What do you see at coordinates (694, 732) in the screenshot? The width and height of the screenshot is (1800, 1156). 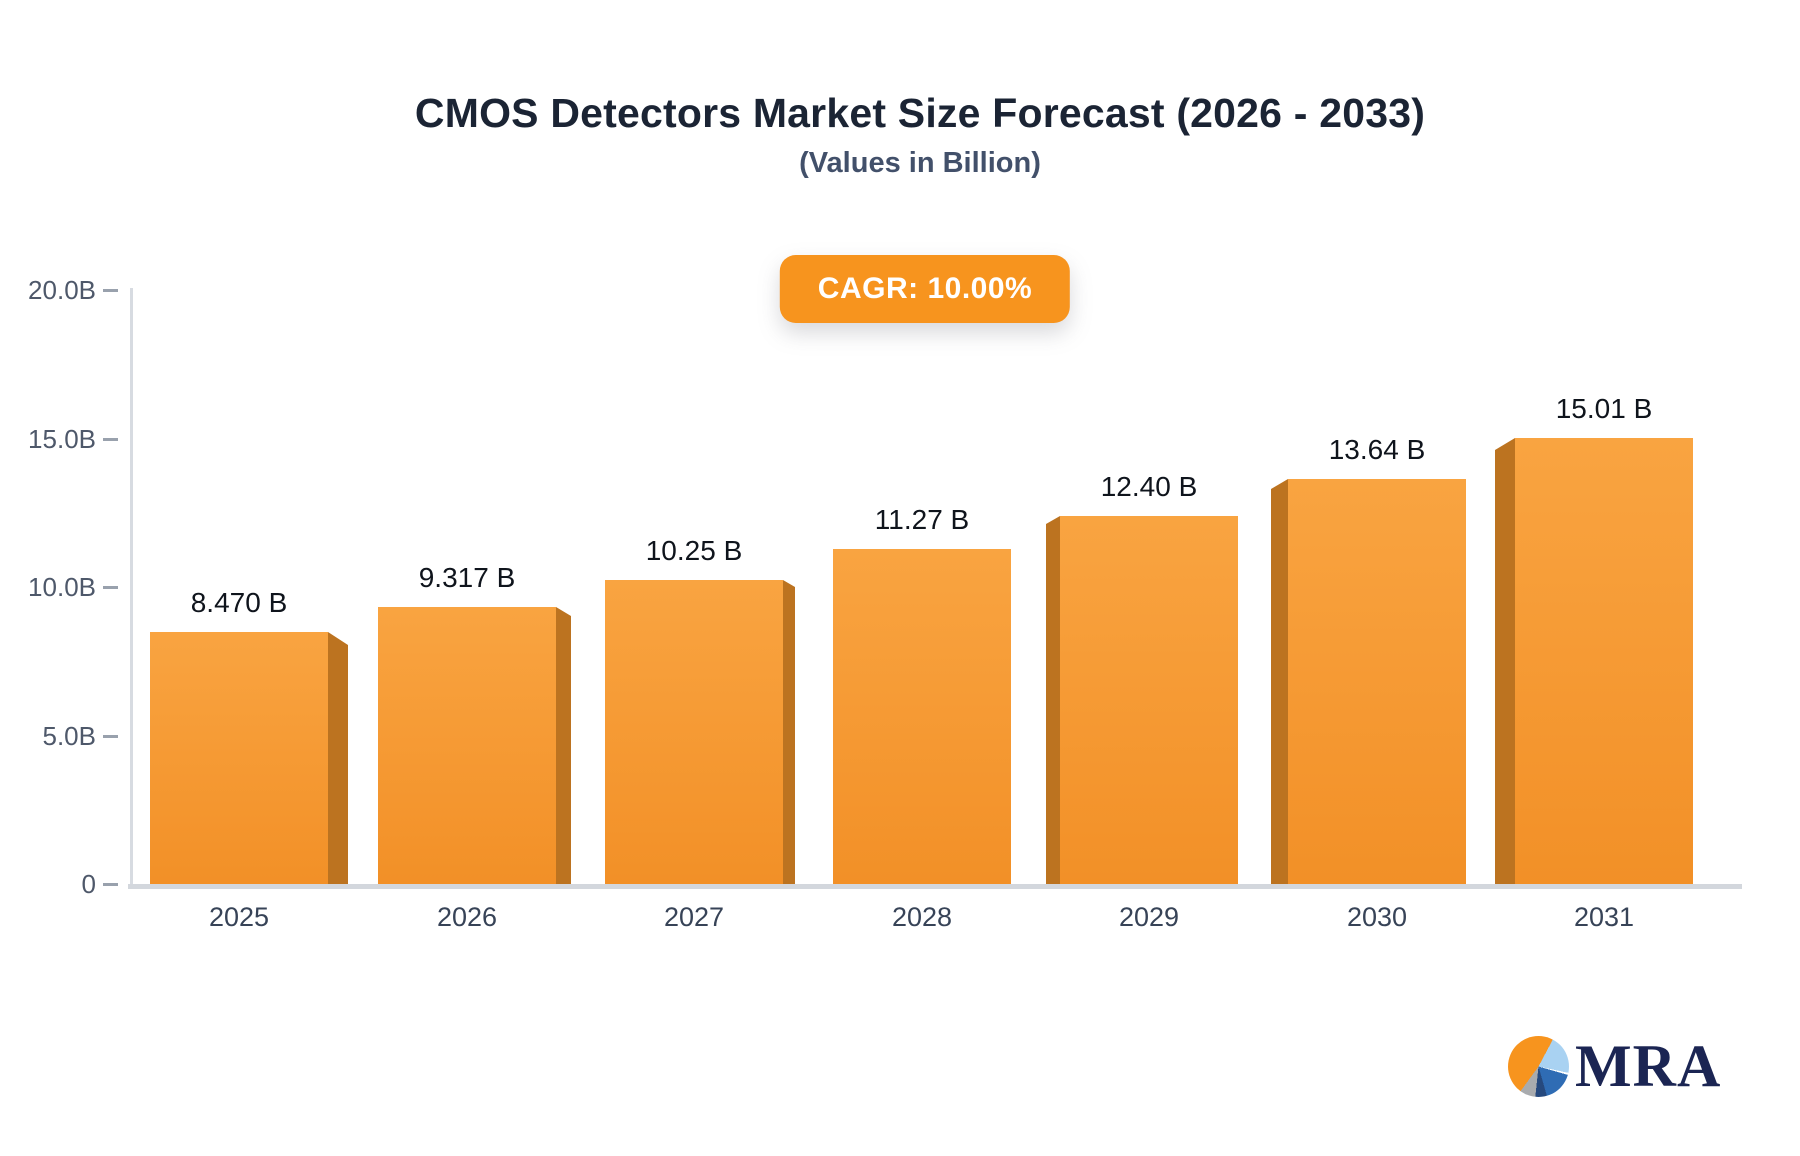 I see `bar-2027` at bounding box center [694, 732].